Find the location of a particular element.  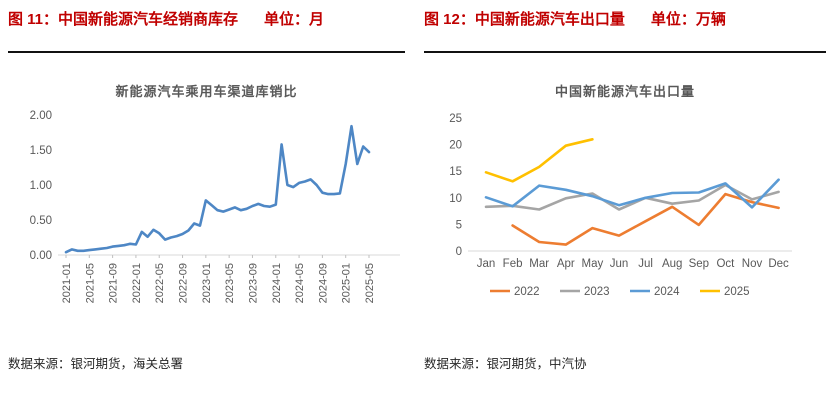

x-axis-tick-label: 2025-01 is located at coordinates (347, 283).